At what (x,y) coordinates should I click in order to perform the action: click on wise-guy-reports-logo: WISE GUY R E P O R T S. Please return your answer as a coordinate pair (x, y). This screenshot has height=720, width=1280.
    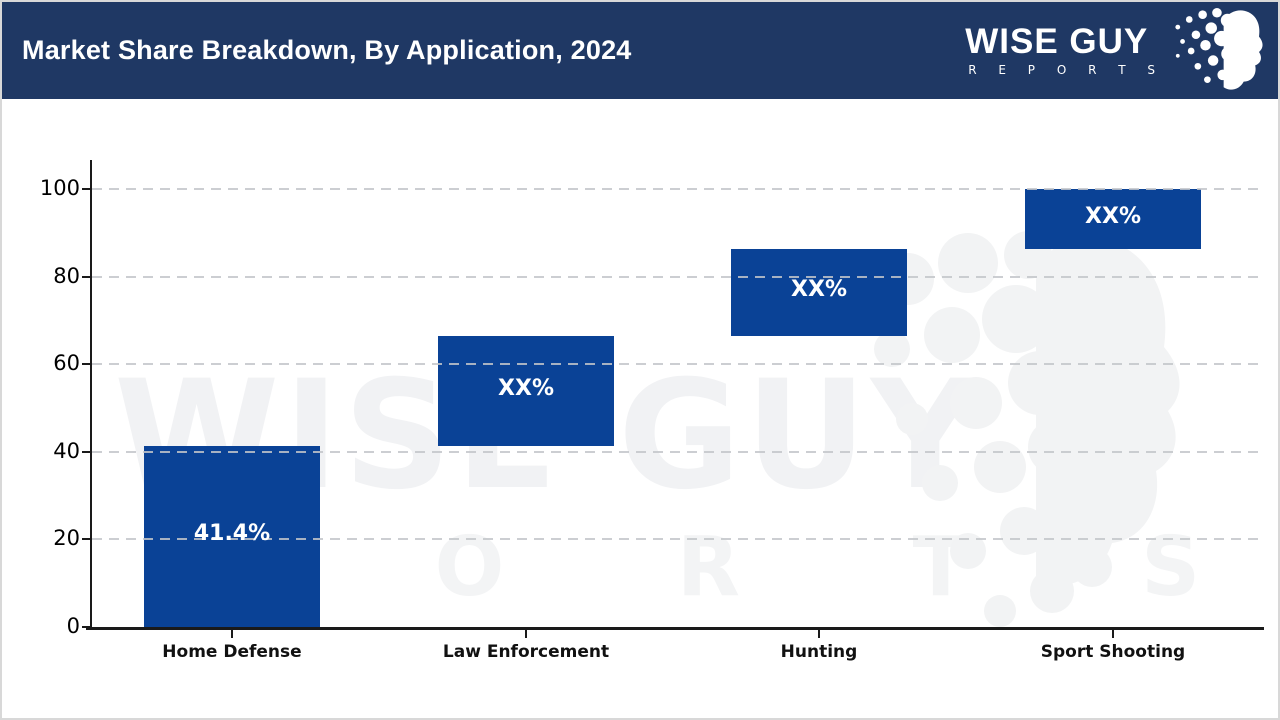
    Looking at the image, I should click on (1121, 50).